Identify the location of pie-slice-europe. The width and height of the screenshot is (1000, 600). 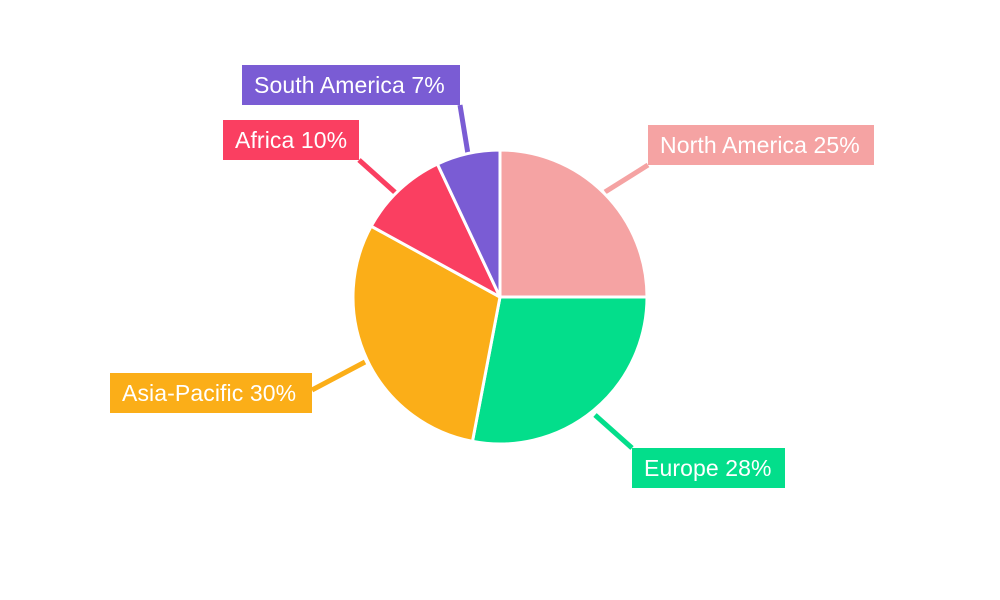
(559, 370).